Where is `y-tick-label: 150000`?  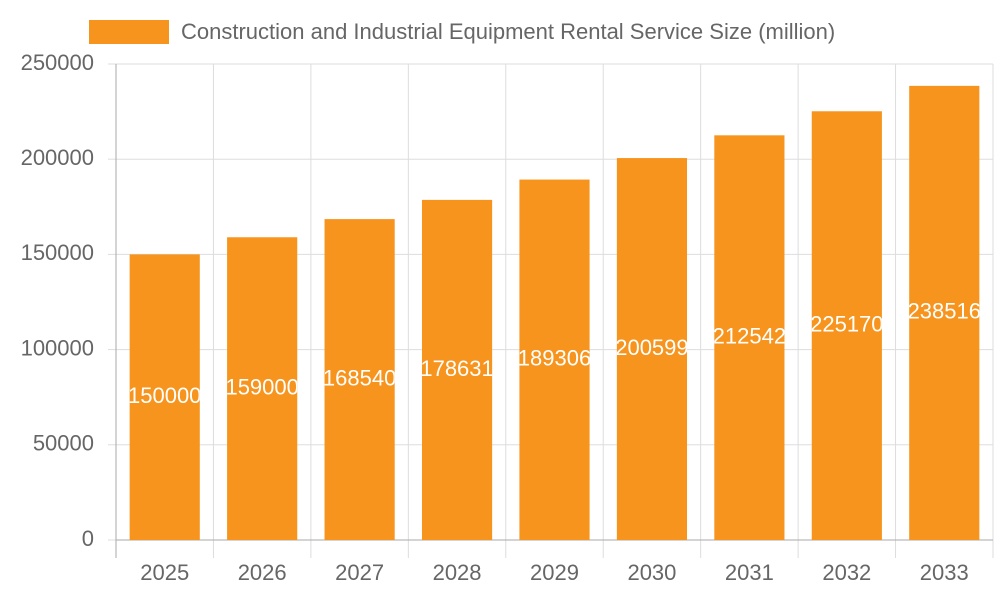 y-tick-label: 150000 is located at coordinates (57, 252).